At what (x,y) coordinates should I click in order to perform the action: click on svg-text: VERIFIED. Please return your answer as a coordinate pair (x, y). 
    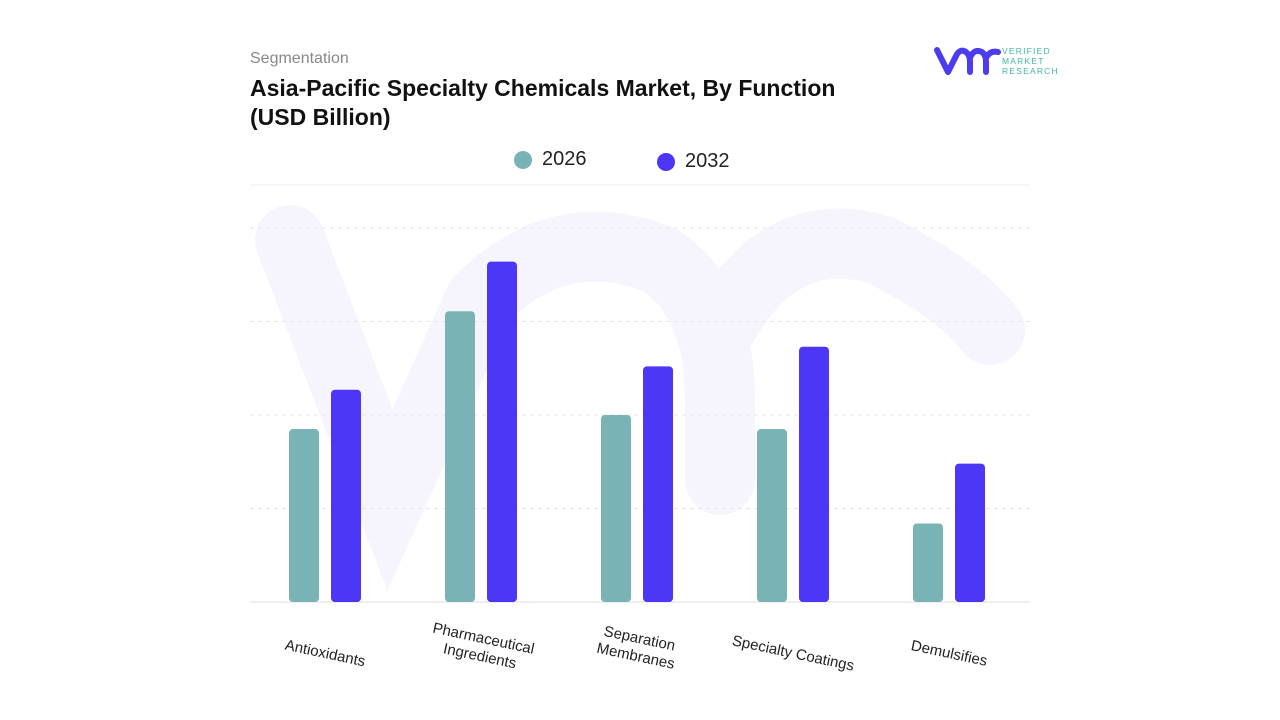
    Looking at the image, I should click on (1026, 51).